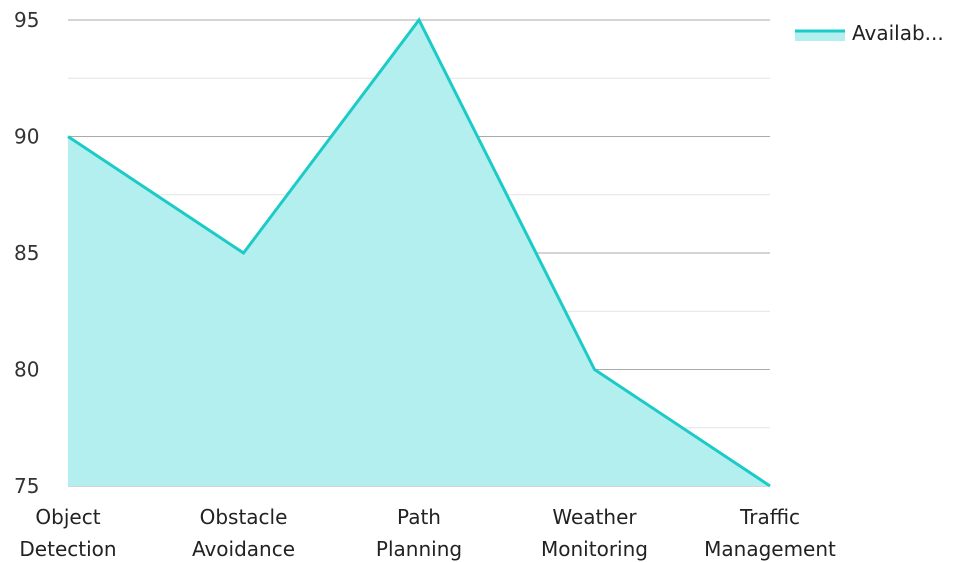 This screenshot has height=562, width=960. What do you see at coordinates (26, 137) in the screenshot?
I see `y-tick-label: 90` at bounding box center [26, 137].